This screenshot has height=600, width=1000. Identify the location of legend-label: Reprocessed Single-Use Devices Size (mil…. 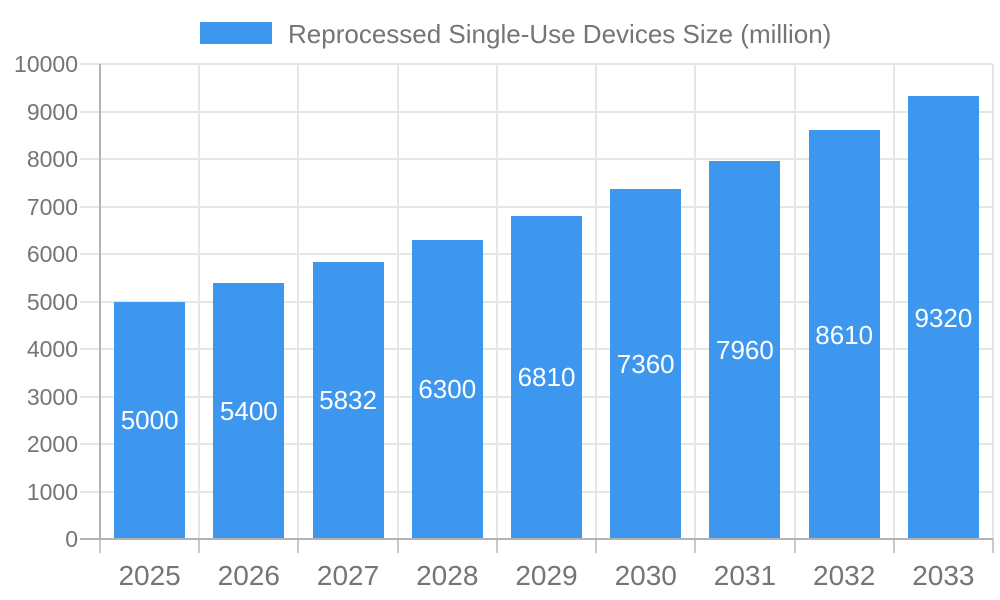
(560, 34).